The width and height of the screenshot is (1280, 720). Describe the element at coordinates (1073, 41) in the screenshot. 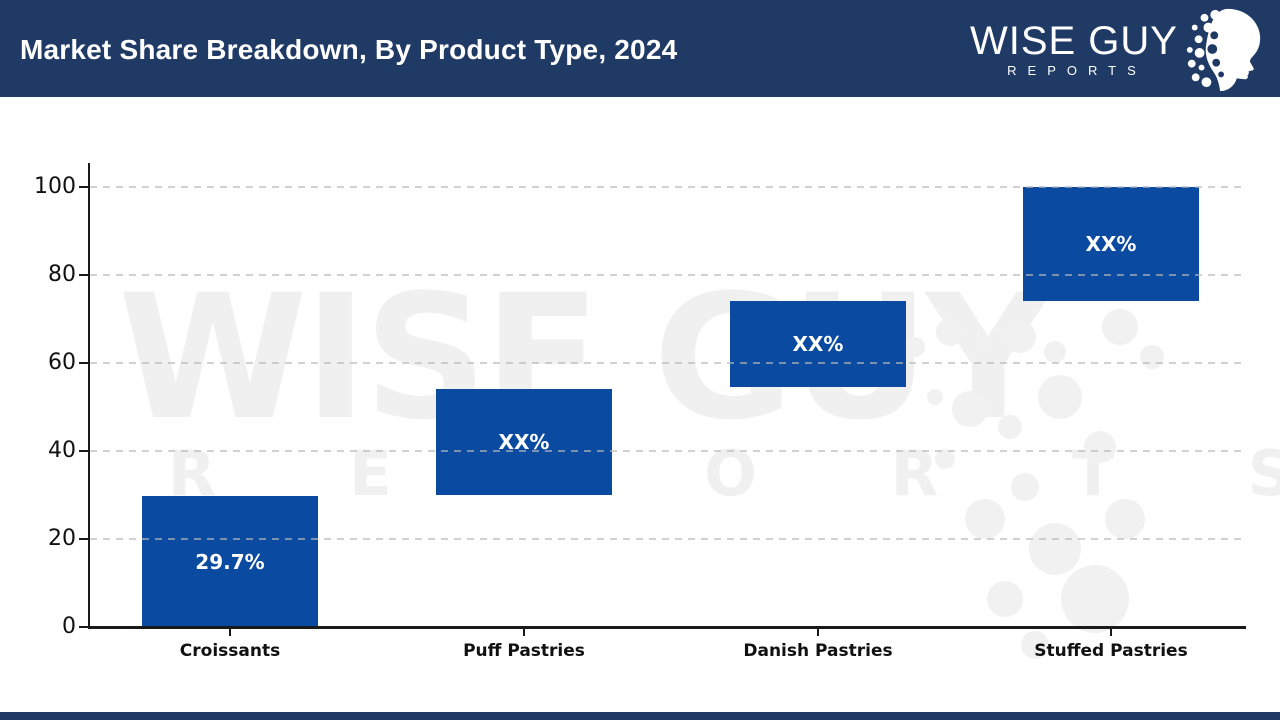

I see `brand-name: WISE GUY` at that location.